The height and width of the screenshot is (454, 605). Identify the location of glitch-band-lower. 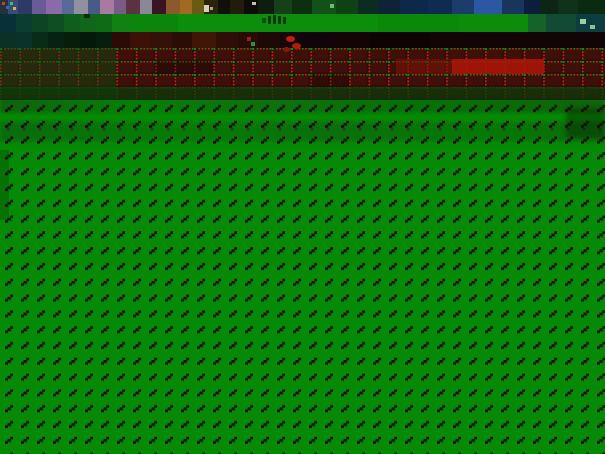
(302, 40).